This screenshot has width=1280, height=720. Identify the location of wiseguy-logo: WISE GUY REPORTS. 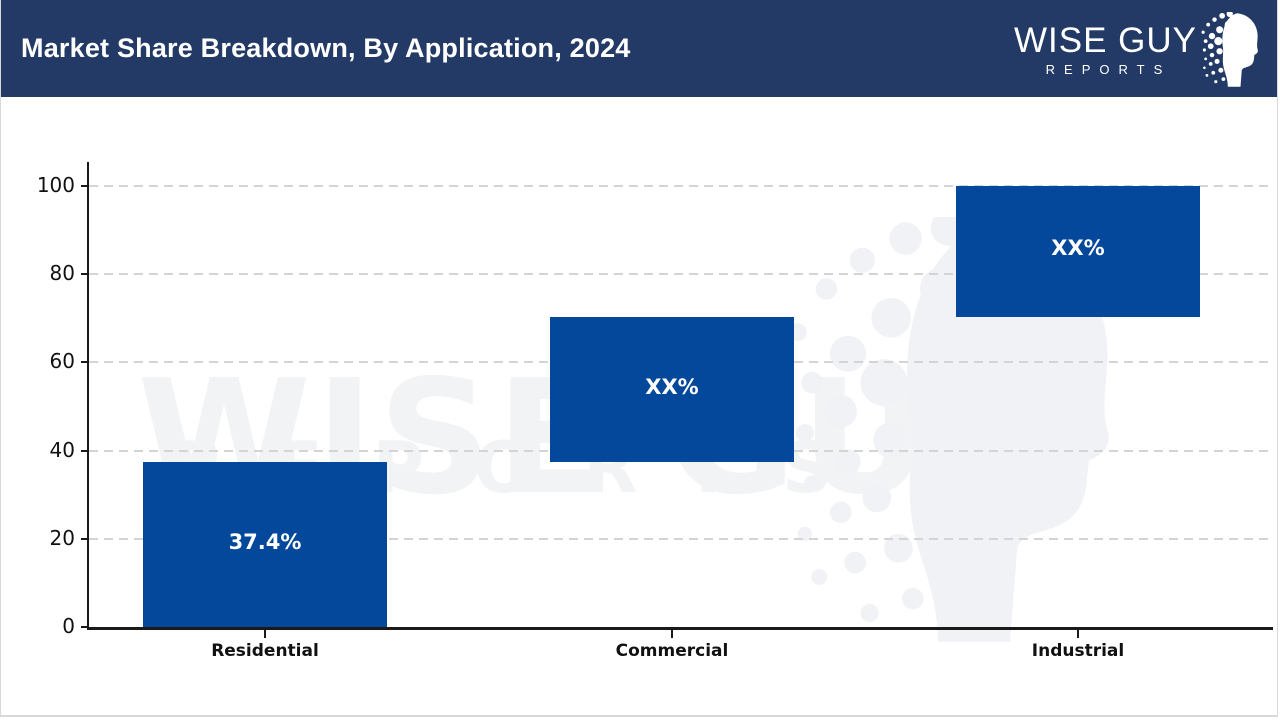
(1138, 50).